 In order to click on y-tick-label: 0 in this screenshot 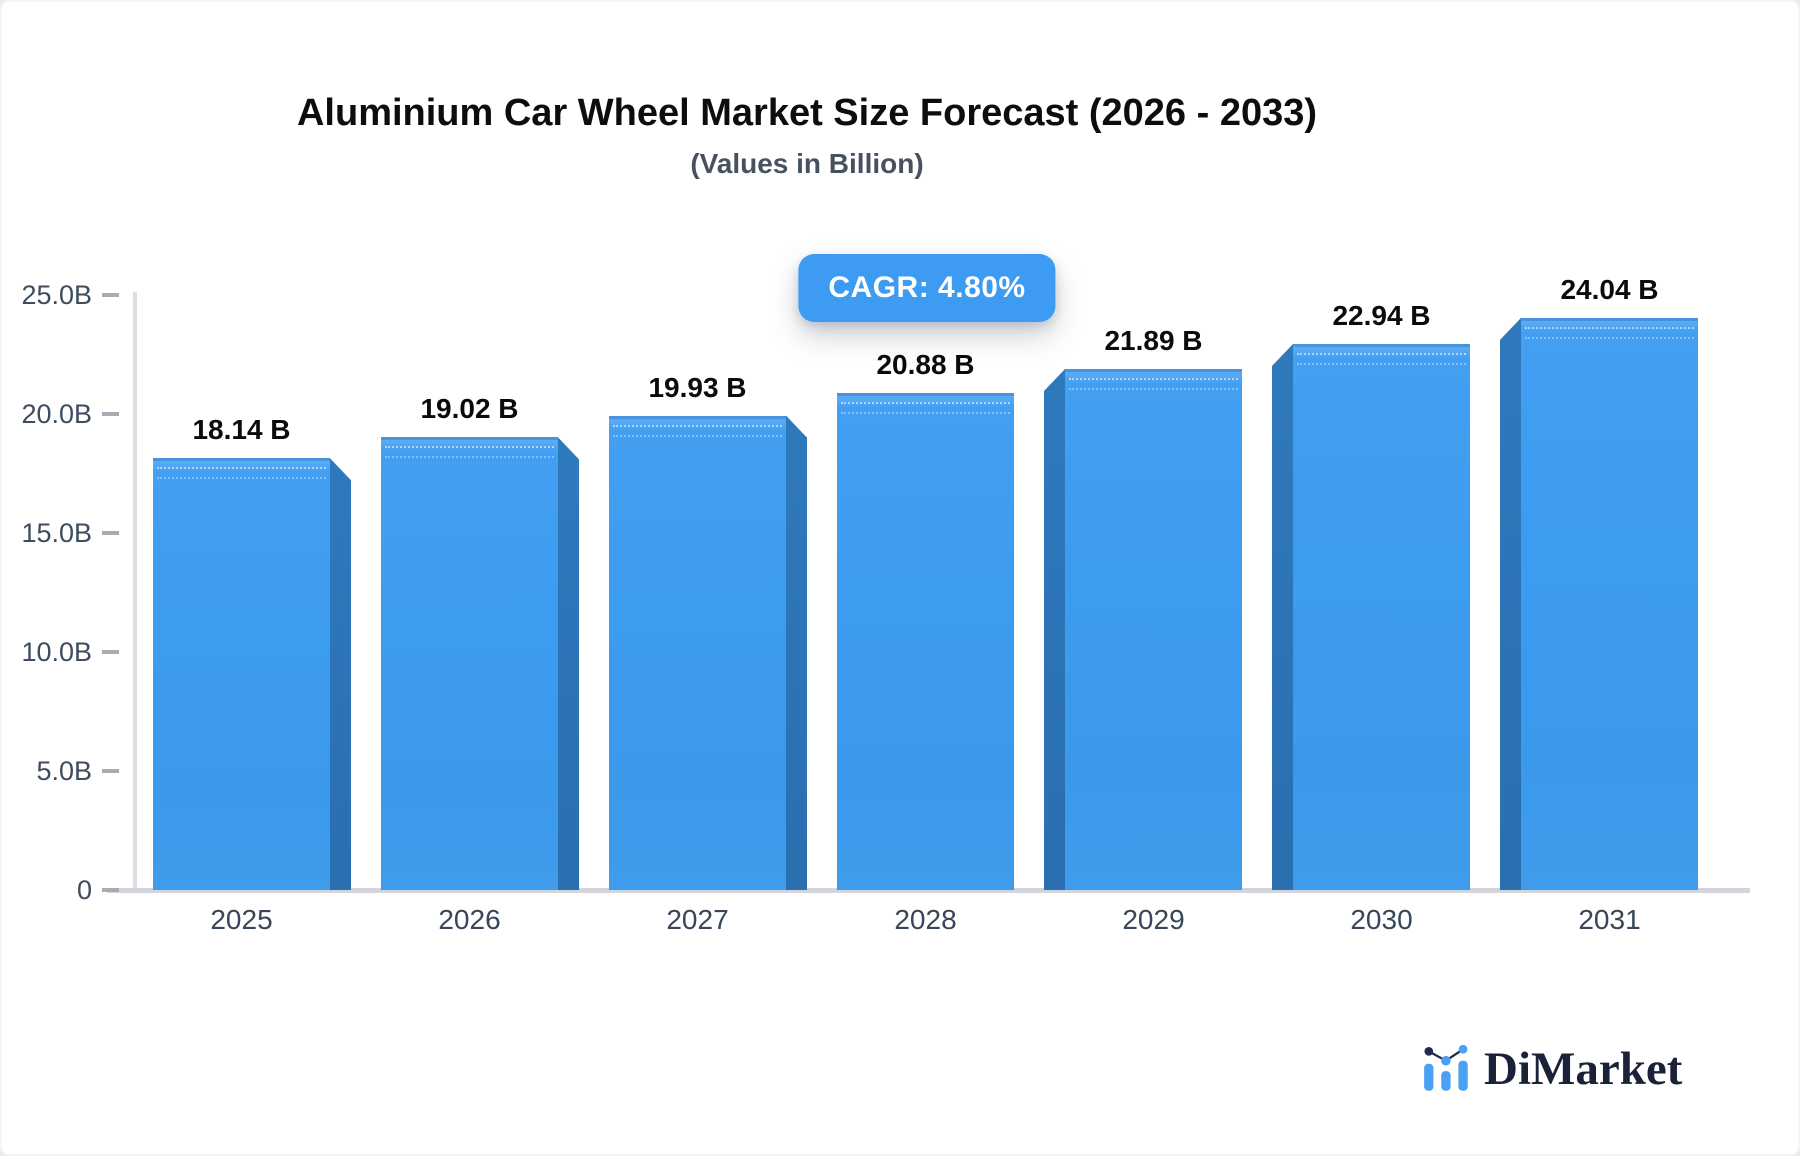, I will do `click(84, 890)`.